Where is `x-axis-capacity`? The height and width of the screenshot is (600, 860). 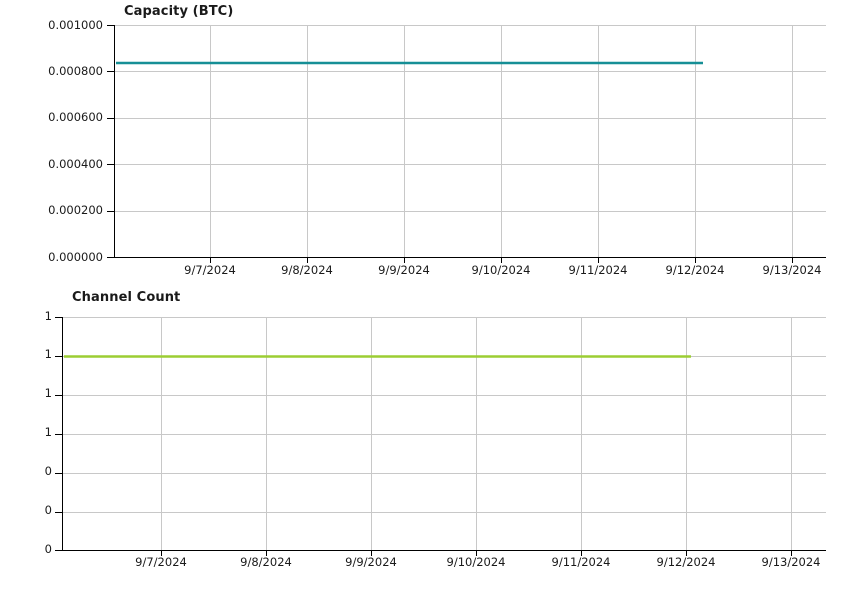 x-axis-capacity is located at coordinates (470, 259).